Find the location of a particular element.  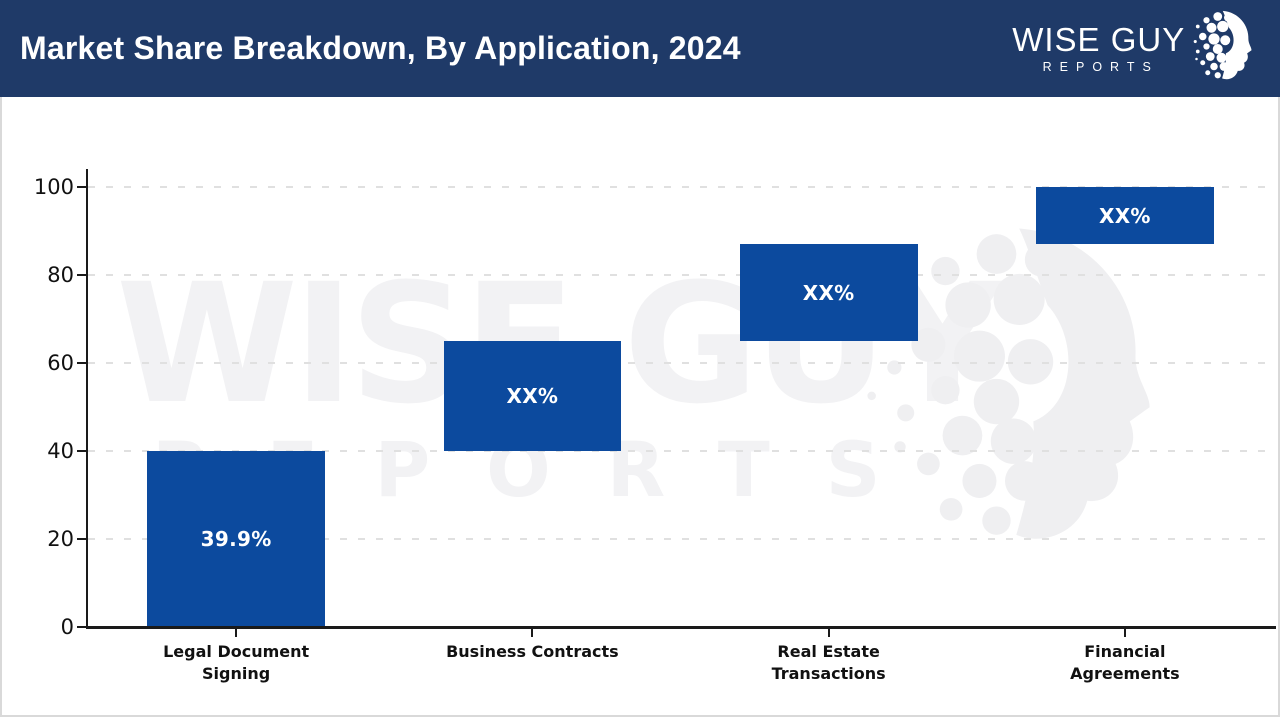

brand-logo: WISE GUY REPORTS is located at coordinates (1135, 49).